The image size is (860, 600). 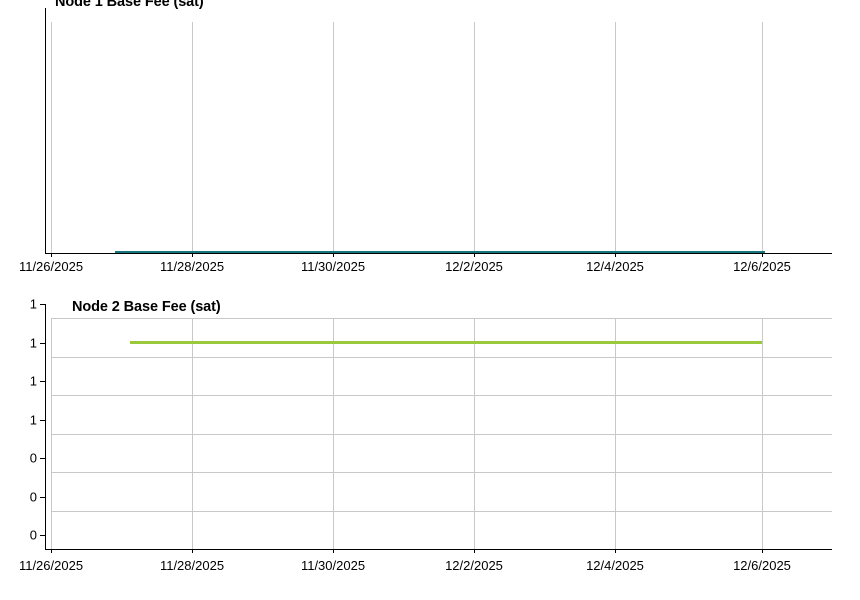 I want to click on series-line-node1, so click(x=440, y=252).